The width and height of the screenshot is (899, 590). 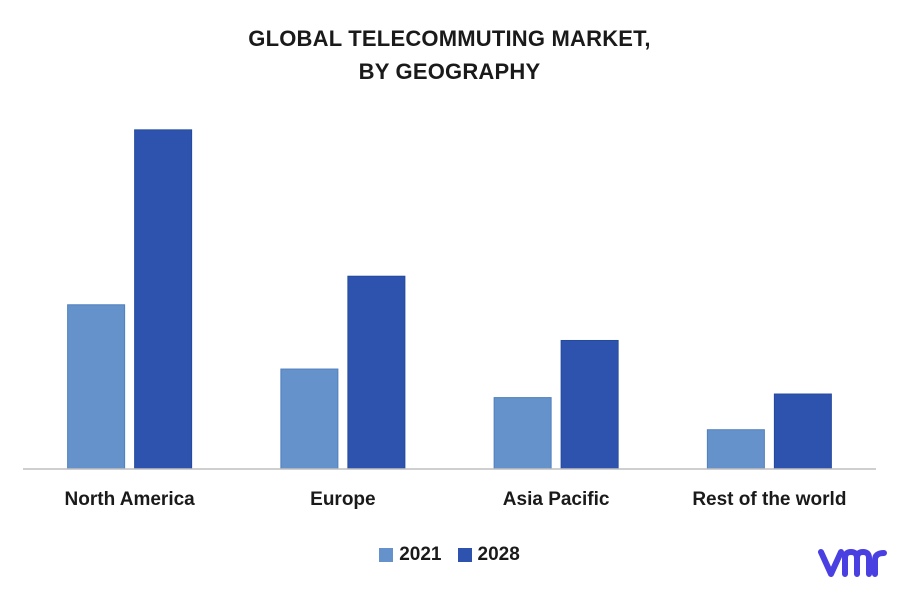 What do you see at coordinates (464, 555) in the screenshot?
I see `legend-swatch-2028` at bounding box center [464, 555].